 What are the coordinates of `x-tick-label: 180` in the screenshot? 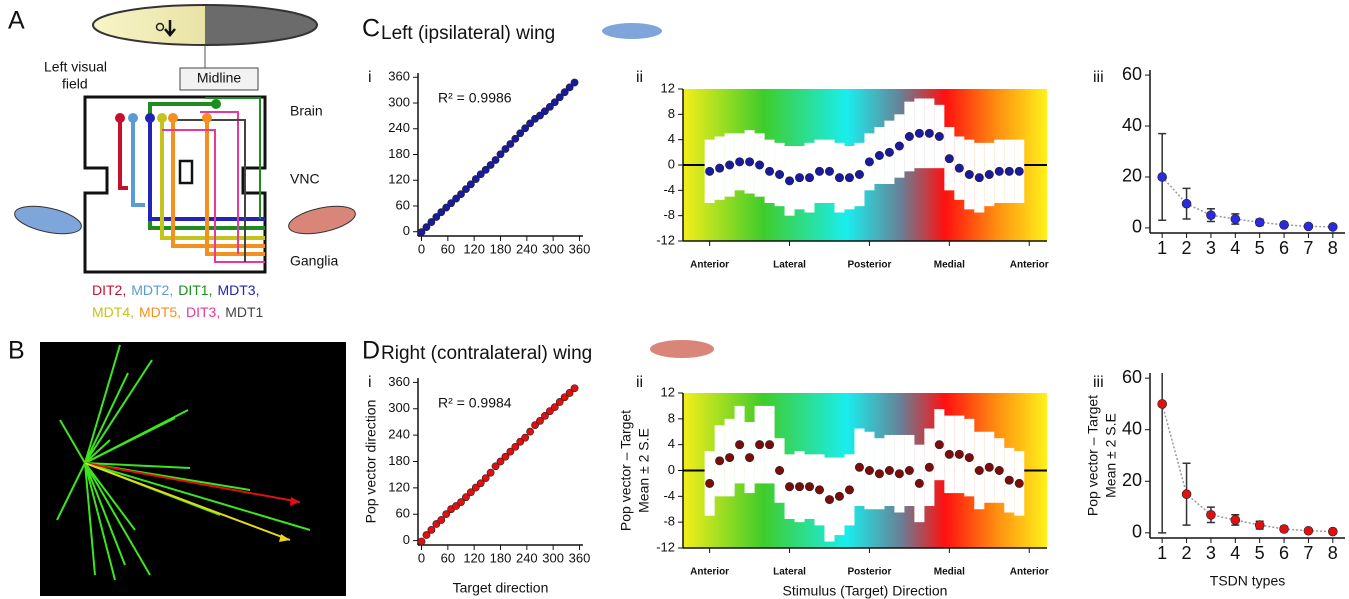 It's located at (501, 557).